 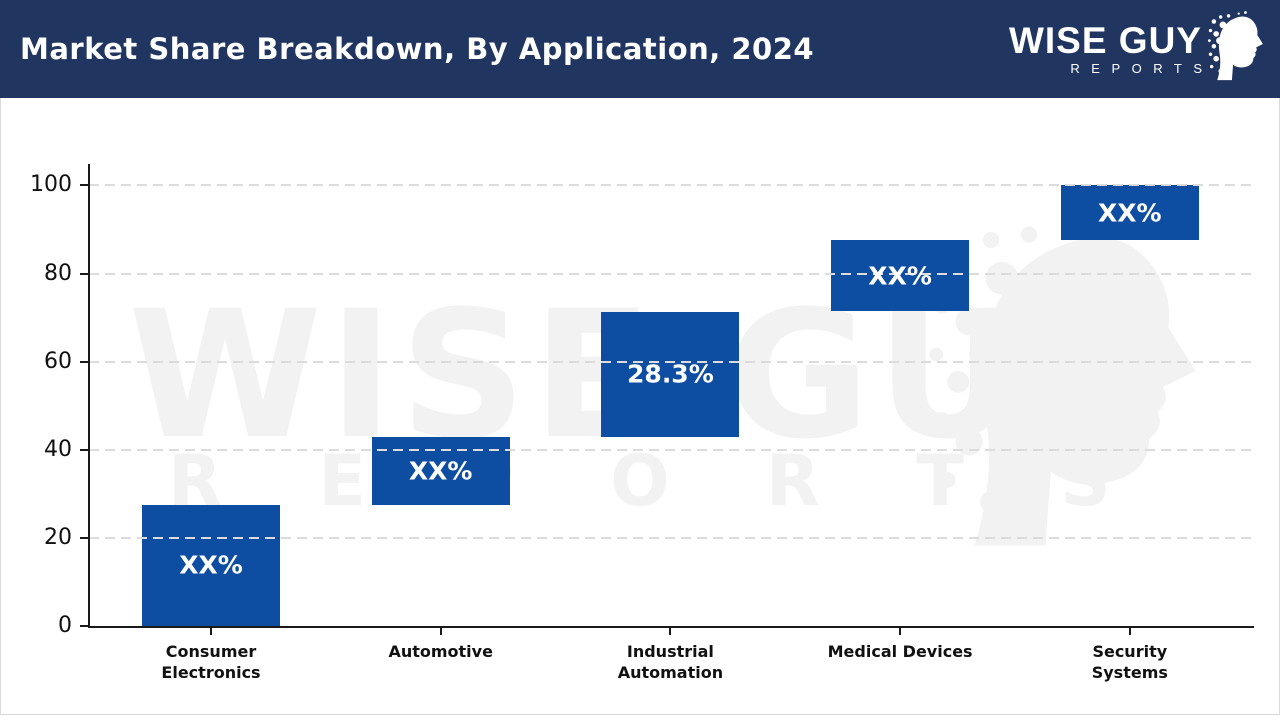 I want to click on wiseguy-logo: WISE GUY REPORTS, so click(x=1138, y=48).